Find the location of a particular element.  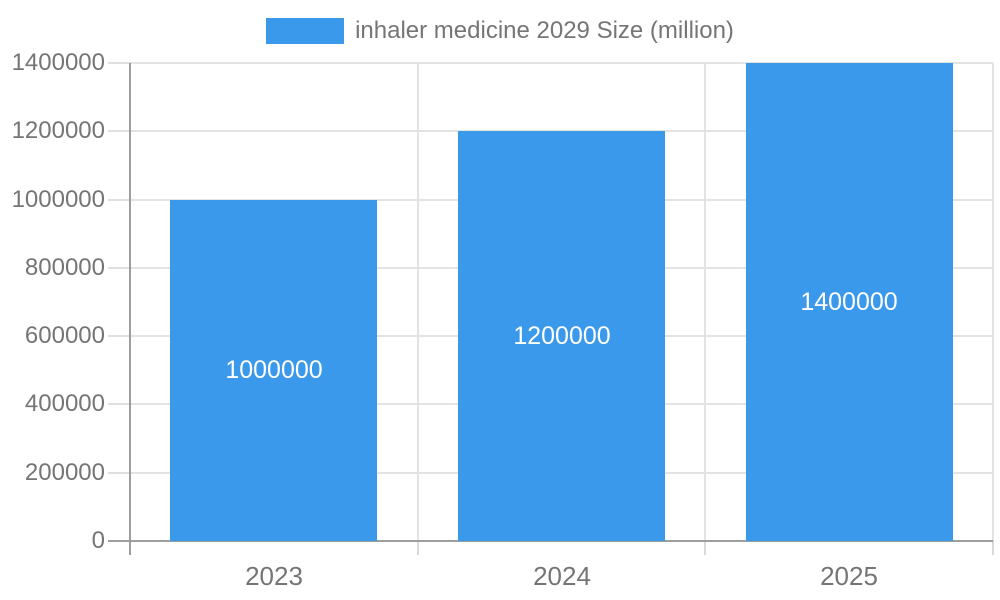

y-axis-label: 1400000 is located at coordinates (58, 62).